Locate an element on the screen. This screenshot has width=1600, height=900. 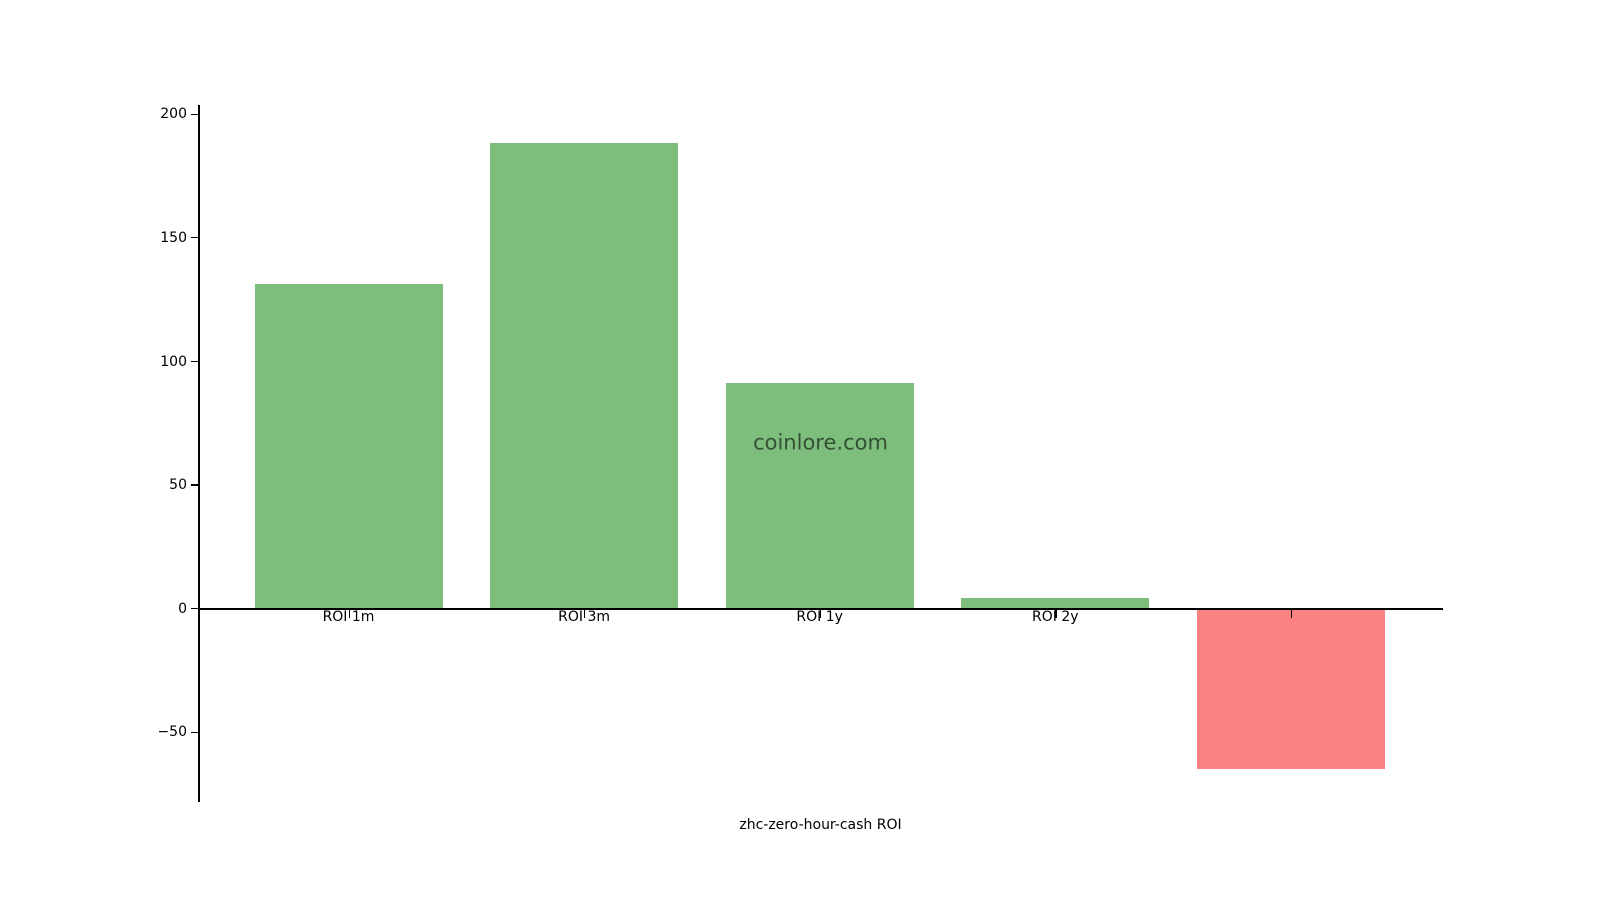
bar-roi-3m is located at coordinates (584, 375).